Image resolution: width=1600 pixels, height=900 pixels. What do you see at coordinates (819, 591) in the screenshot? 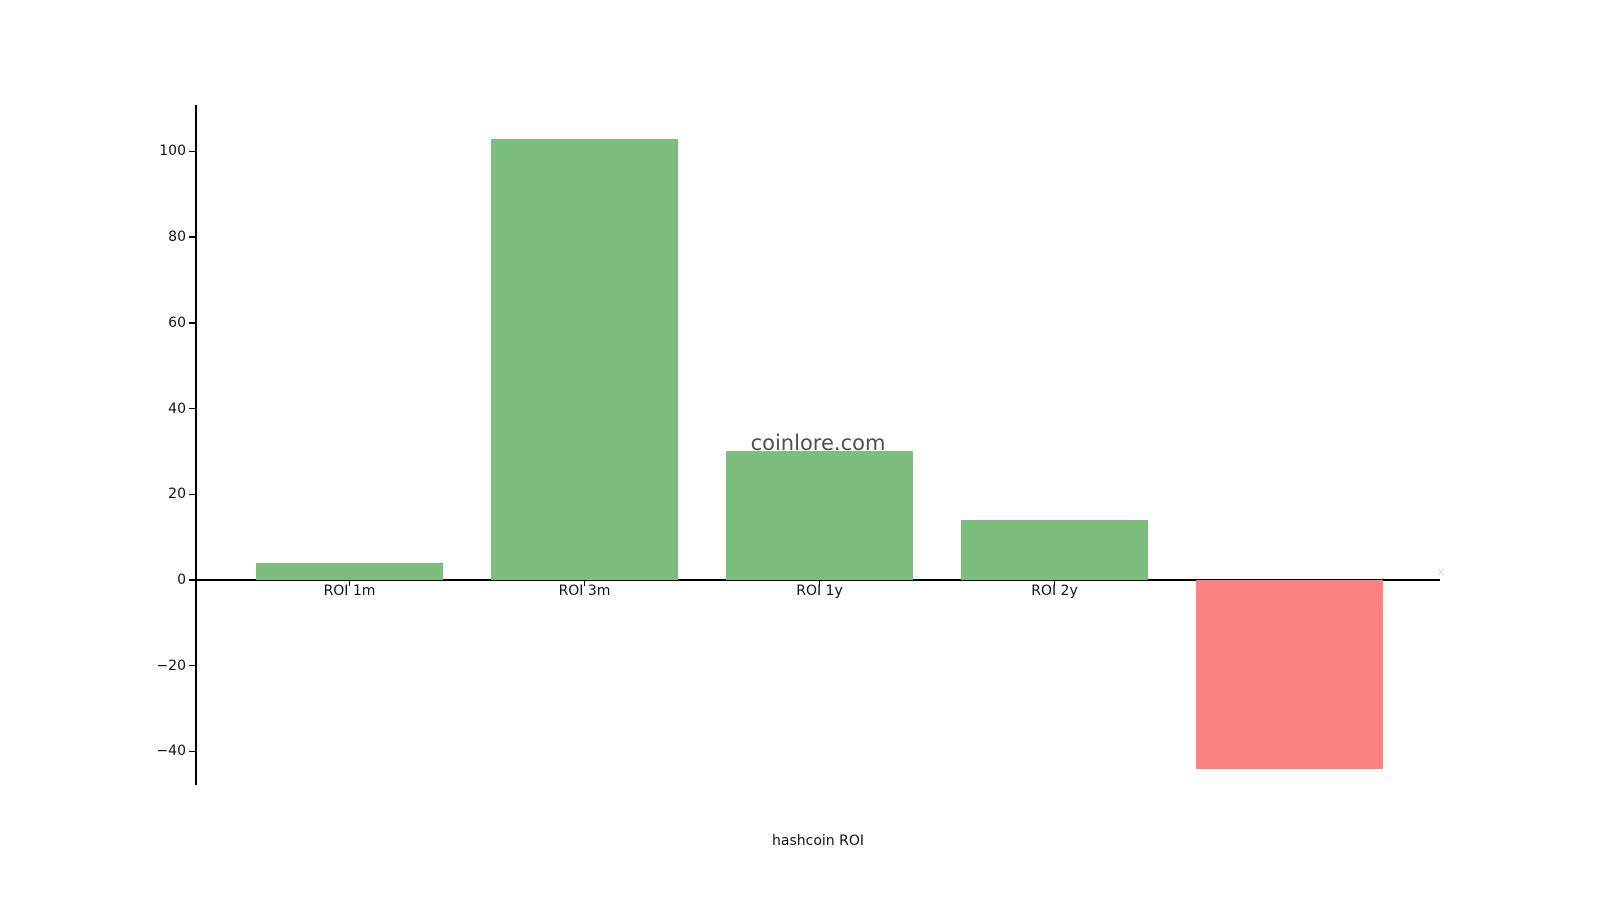
I see `x-tick-label: ROI 1y` at bounding box center [819, 591].